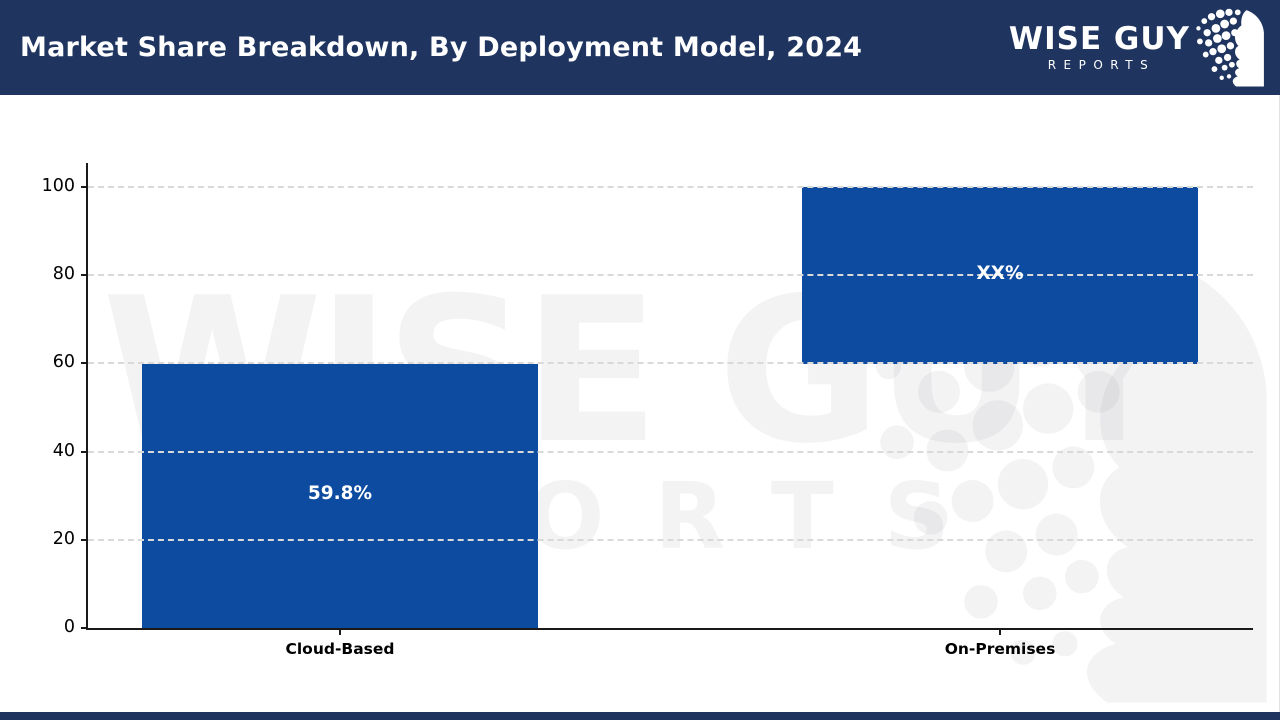 The height and width of the screenshot is (720, 1280). What do you see at coordinates (63, 274) in the screenshot?
I see `y-axis-tick-label: 80` at bounding box center [63, 274].